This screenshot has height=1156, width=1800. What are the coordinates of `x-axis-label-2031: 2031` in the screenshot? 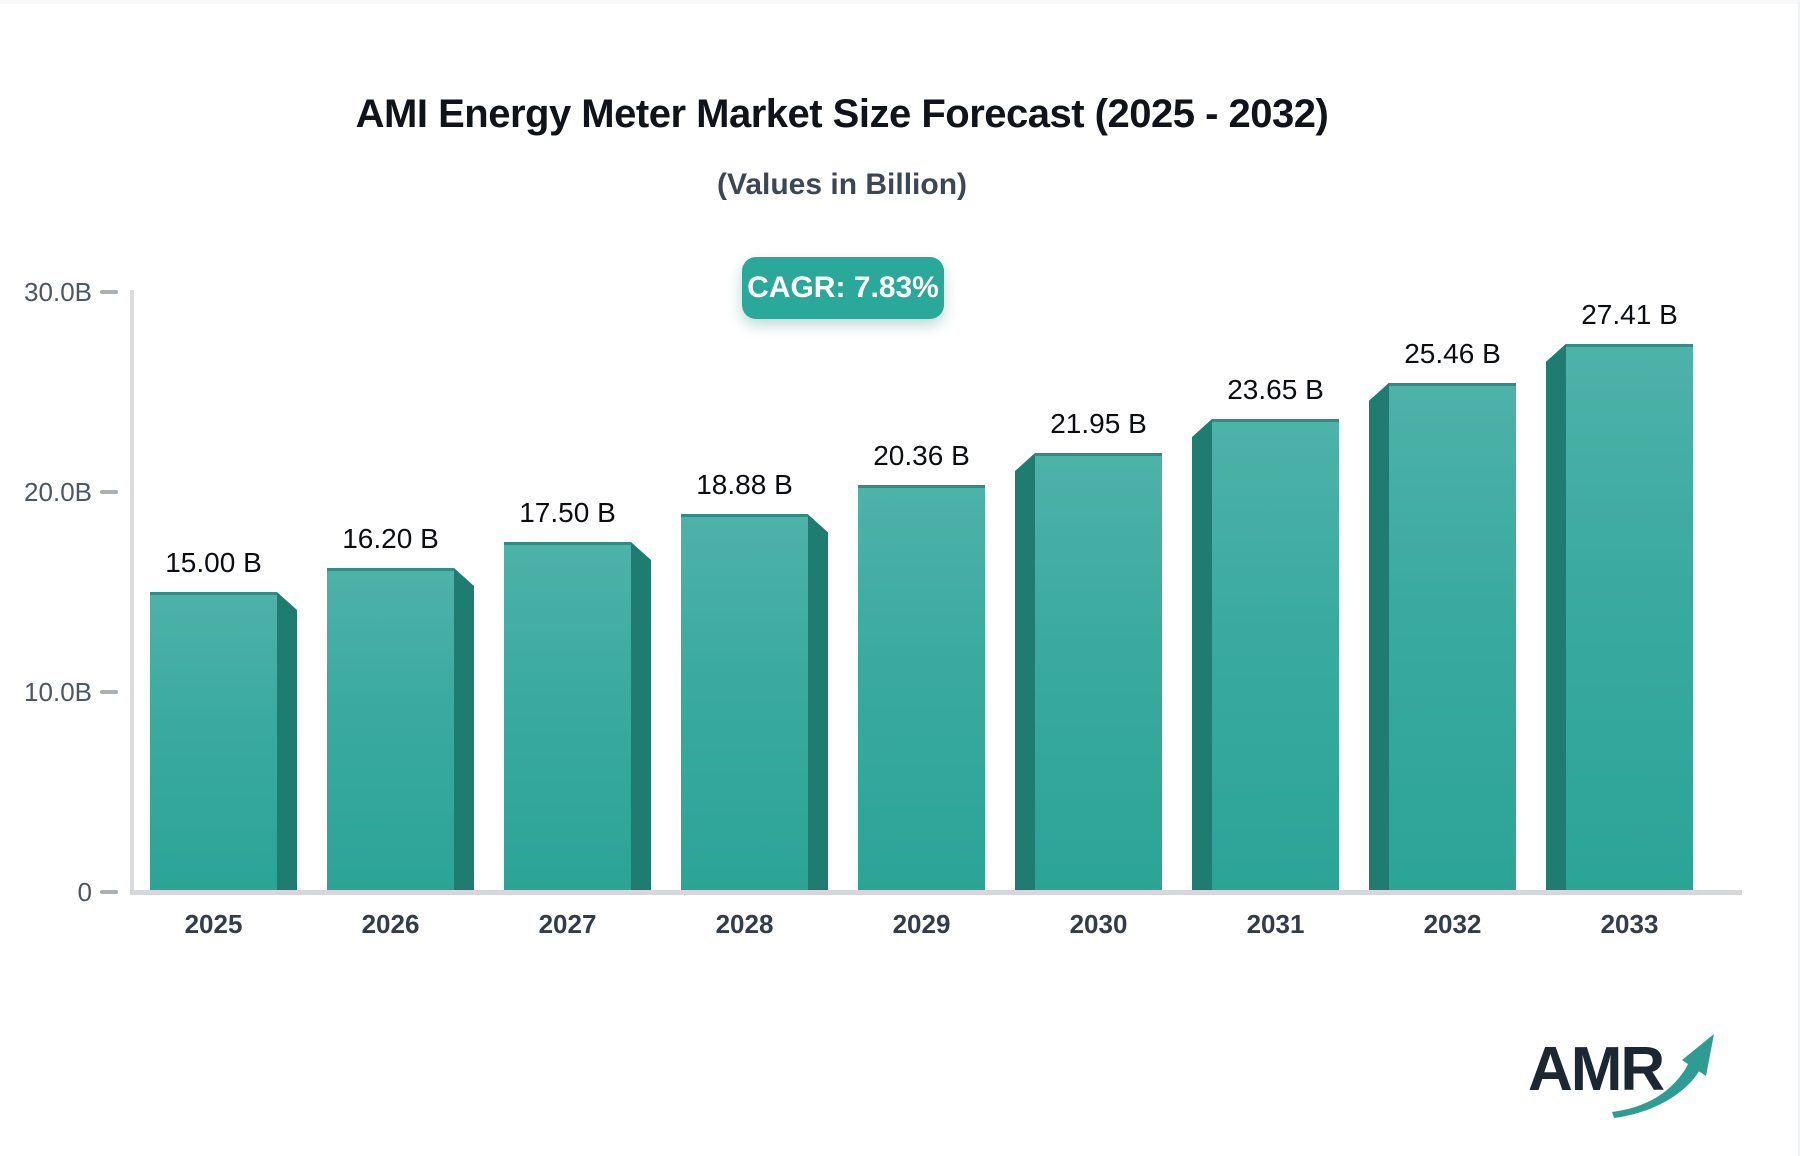 It's located at (1275, 924).